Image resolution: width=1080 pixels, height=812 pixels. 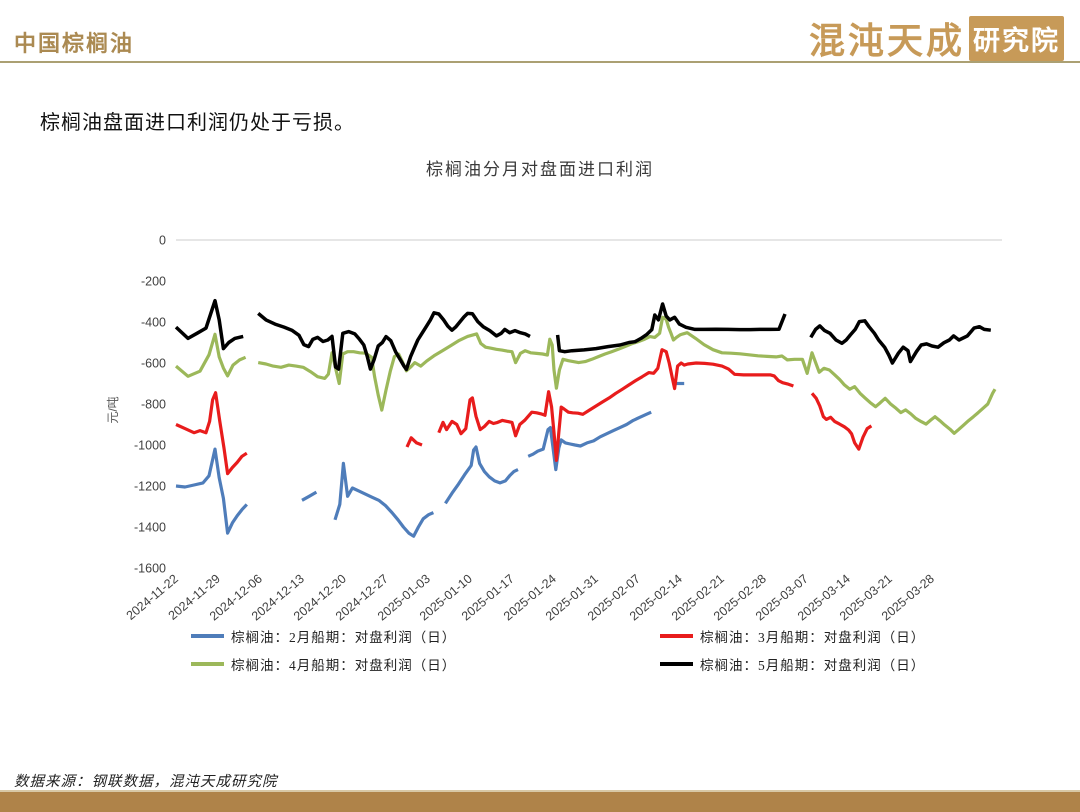 What do you see at coordinates (1016, 38) in the screenshot?
I see `logo-seal-badge: 研究院` at bounding box center [1016, 38].